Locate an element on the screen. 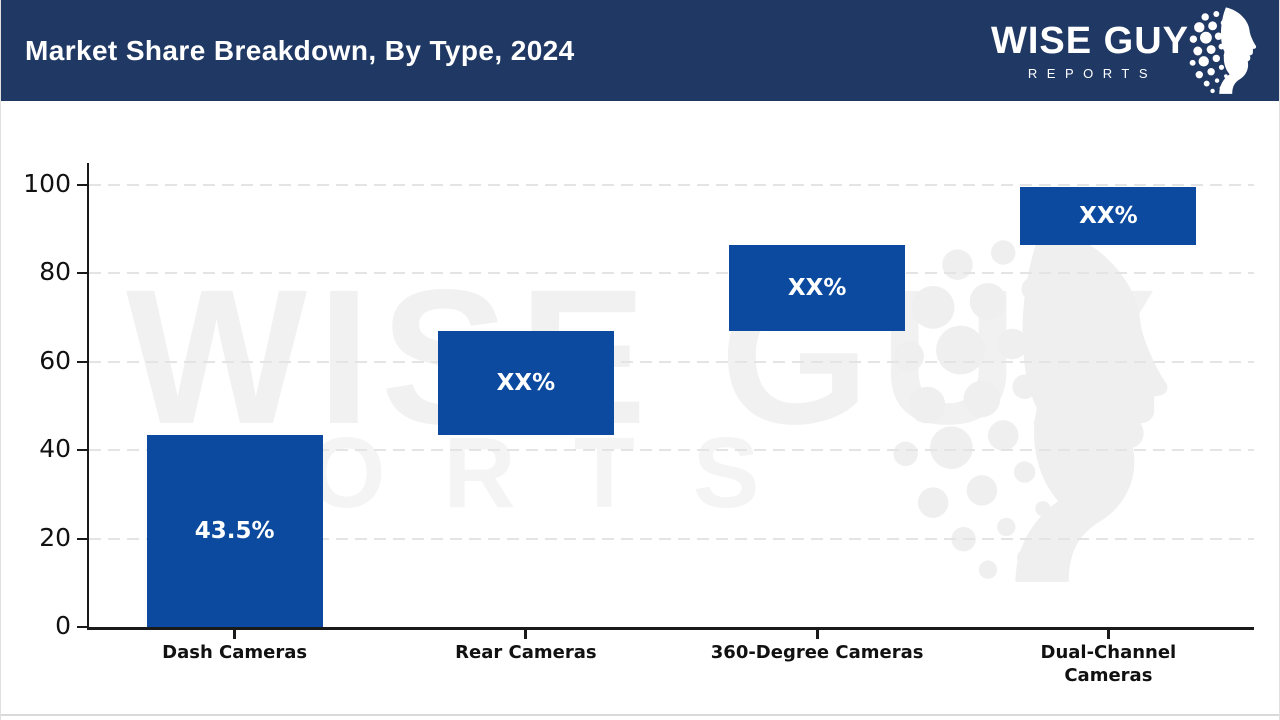 The height and width of the screenshot is (720, 1280). logo-text: WISE GUY REPORTS is located at coordinates (1090, 51).